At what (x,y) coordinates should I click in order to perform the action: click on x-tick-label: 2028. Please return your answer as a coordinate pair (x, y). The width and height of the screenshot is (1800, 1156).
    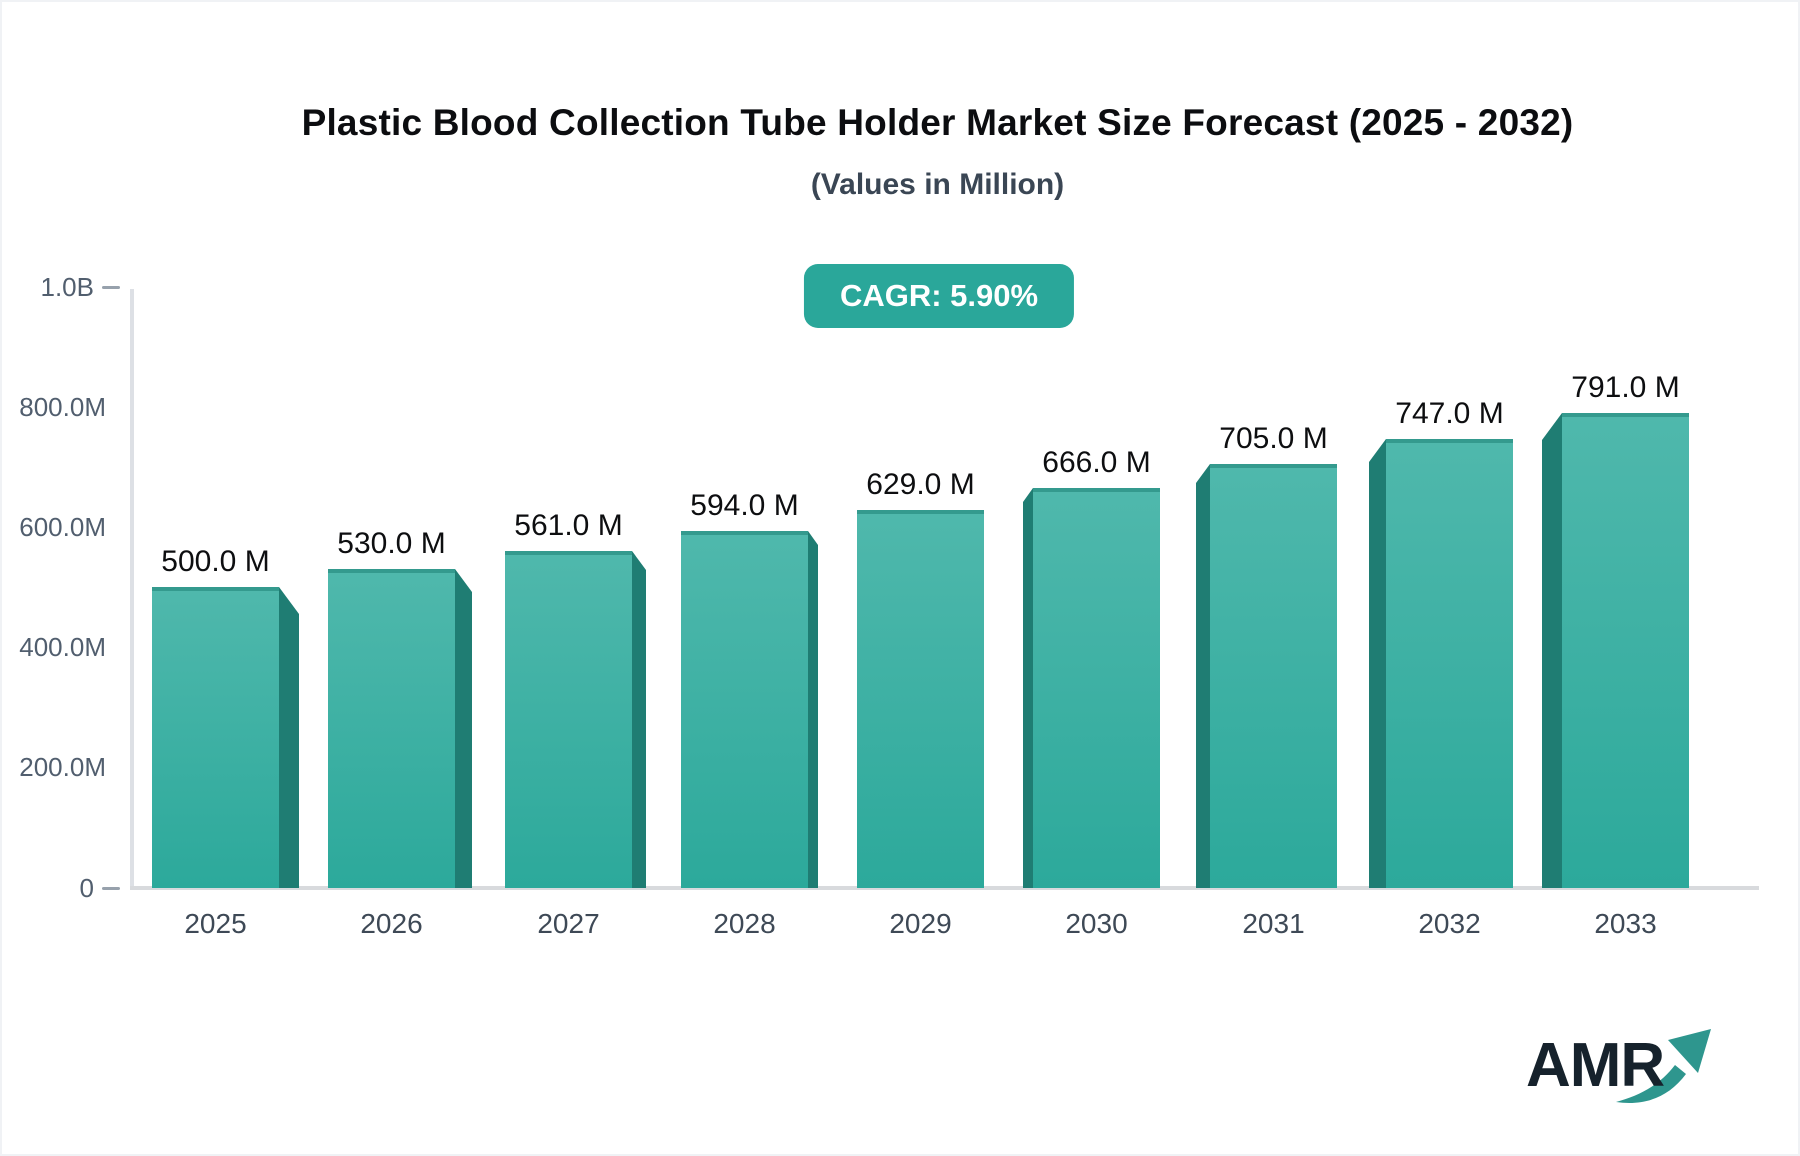
    Looking at the image, I should click on (744, 923).